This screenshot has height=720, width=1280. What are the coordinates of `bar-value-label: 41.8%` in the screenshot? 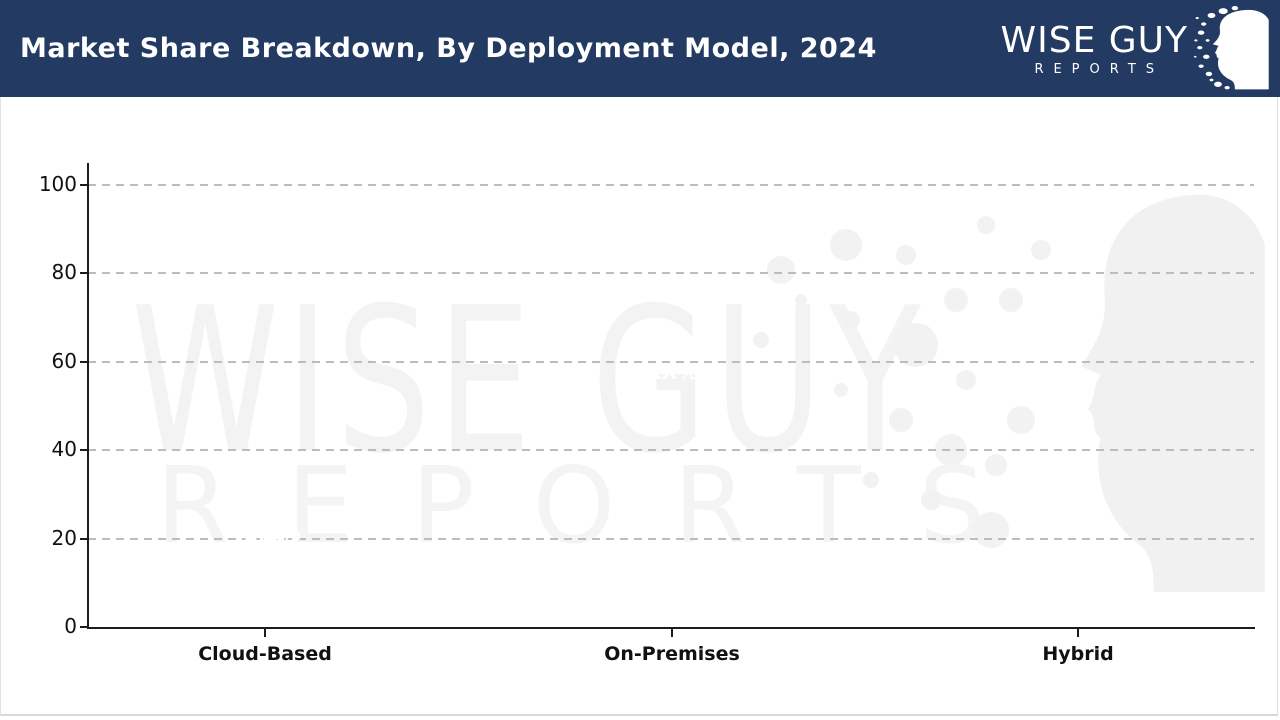 It's located at (265, 532).